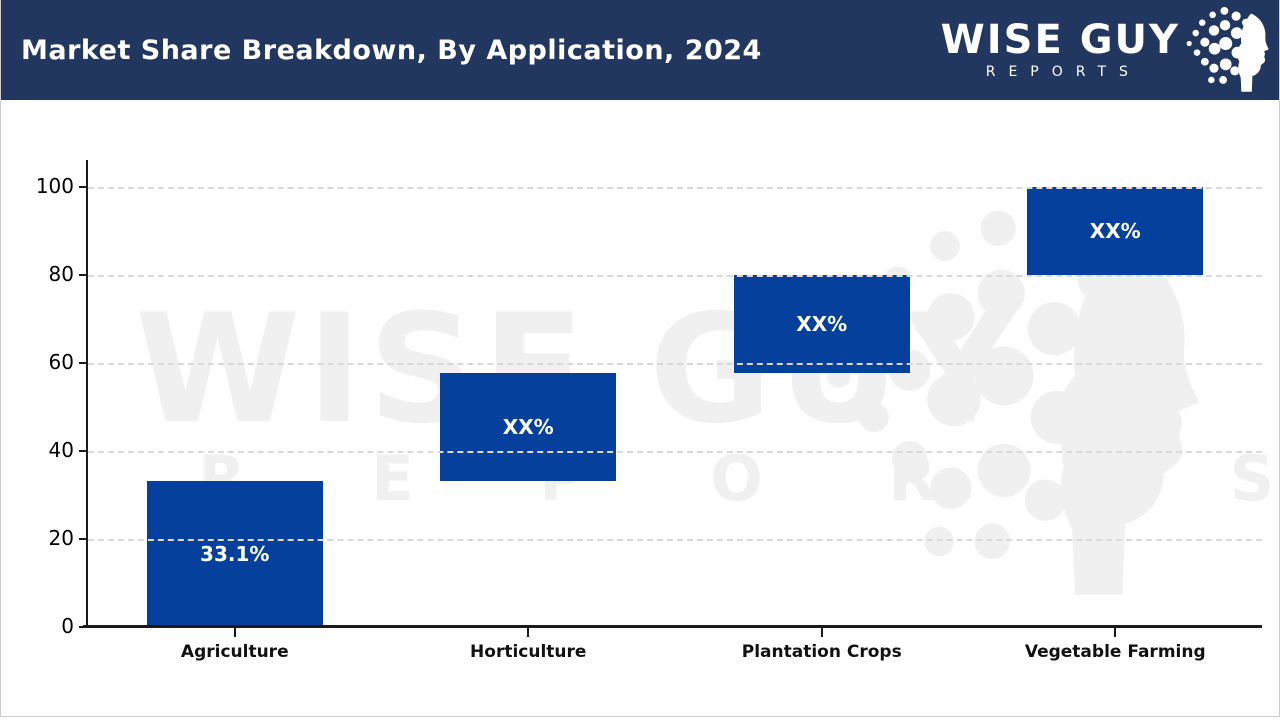 Image resolution: width=1280 pixels, height=720 pixels. I want to click on logo-subtitle: REPORTS, so click(1063, 72).